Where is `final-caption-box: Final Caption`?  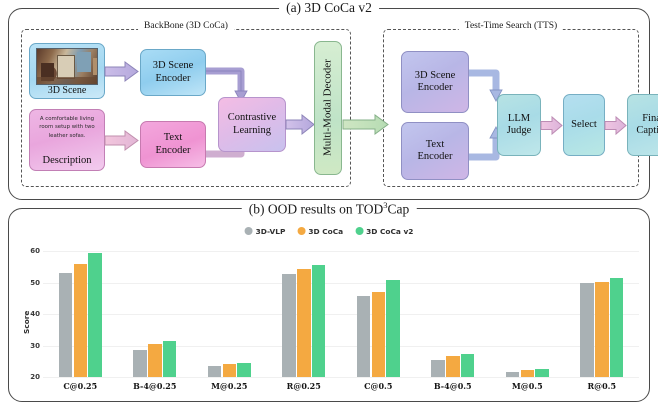 final-caption-box: Final Caption is located at coordinates (642, 125).